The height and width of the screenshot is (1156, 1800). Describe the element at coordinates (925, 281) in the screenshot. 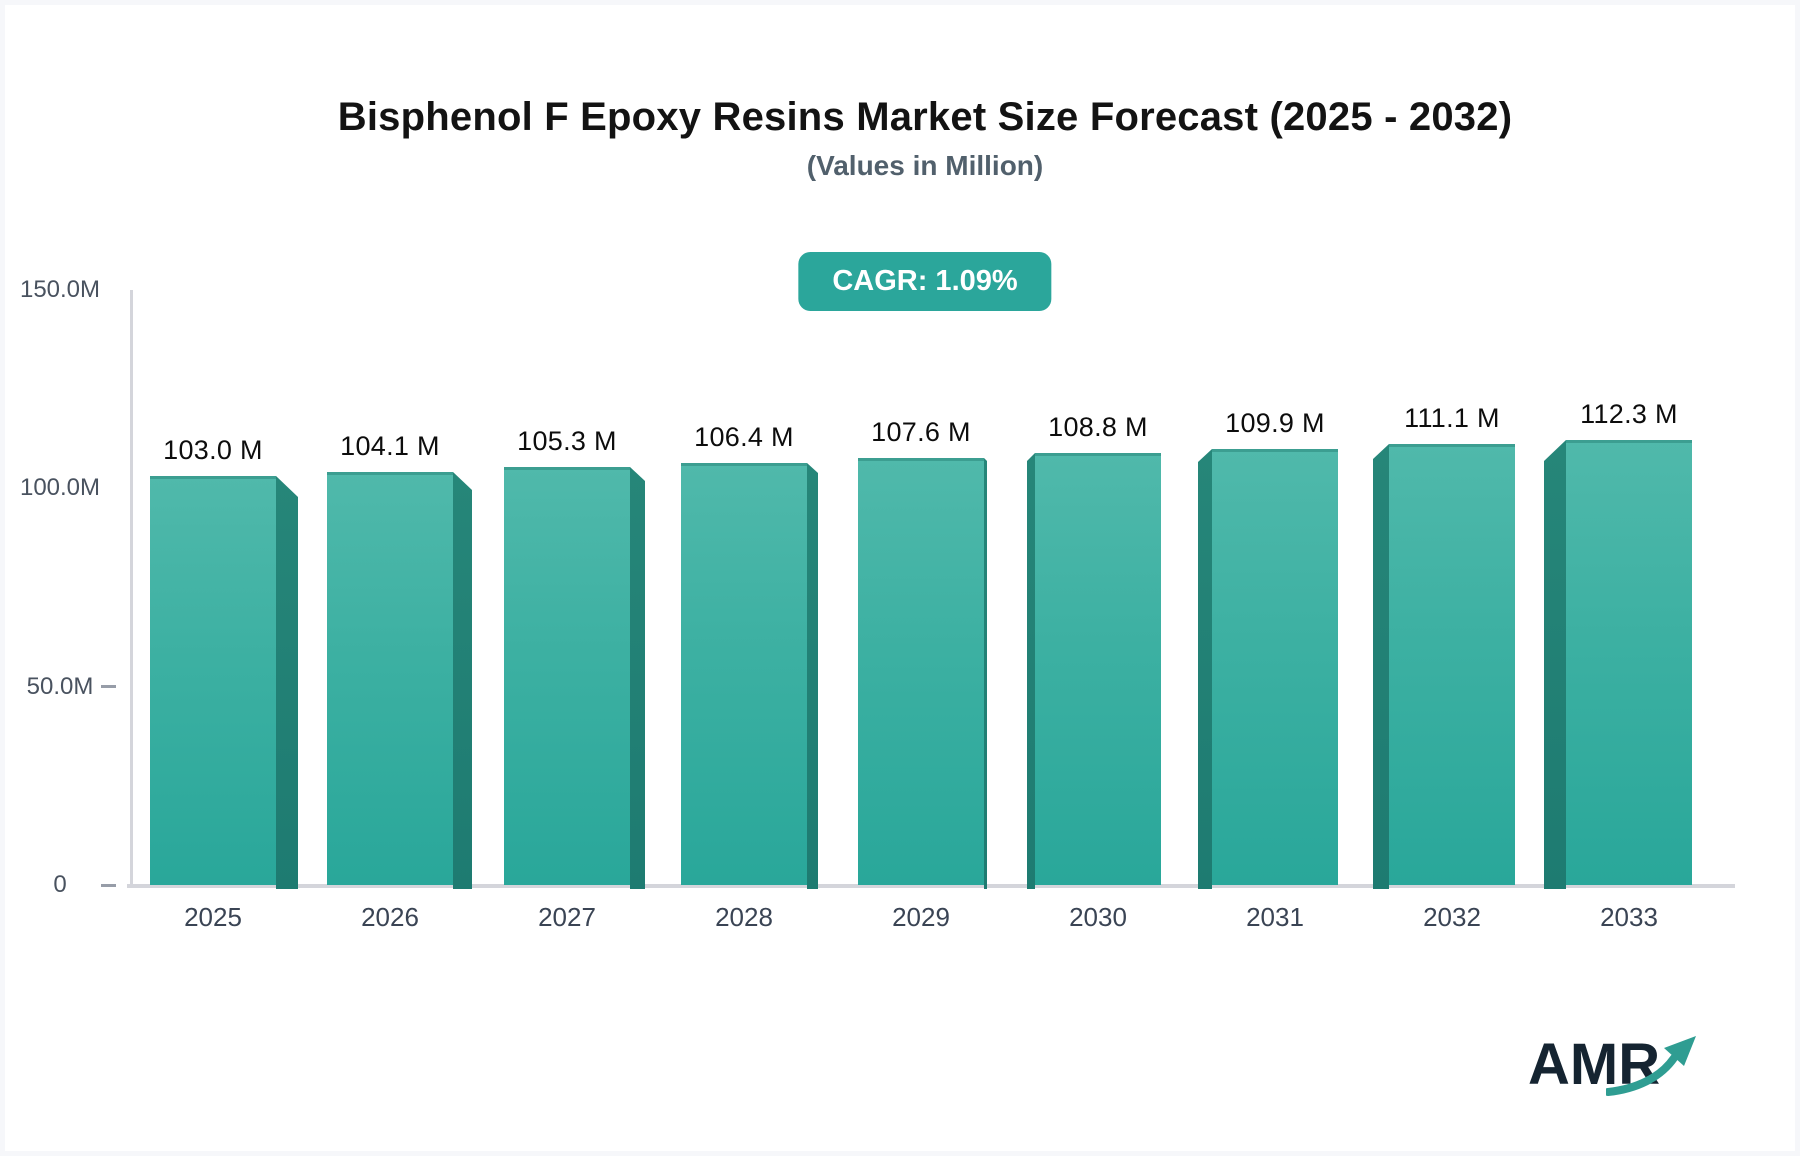

I see `cagr-badge: CAGR: 1.09%` at that location.